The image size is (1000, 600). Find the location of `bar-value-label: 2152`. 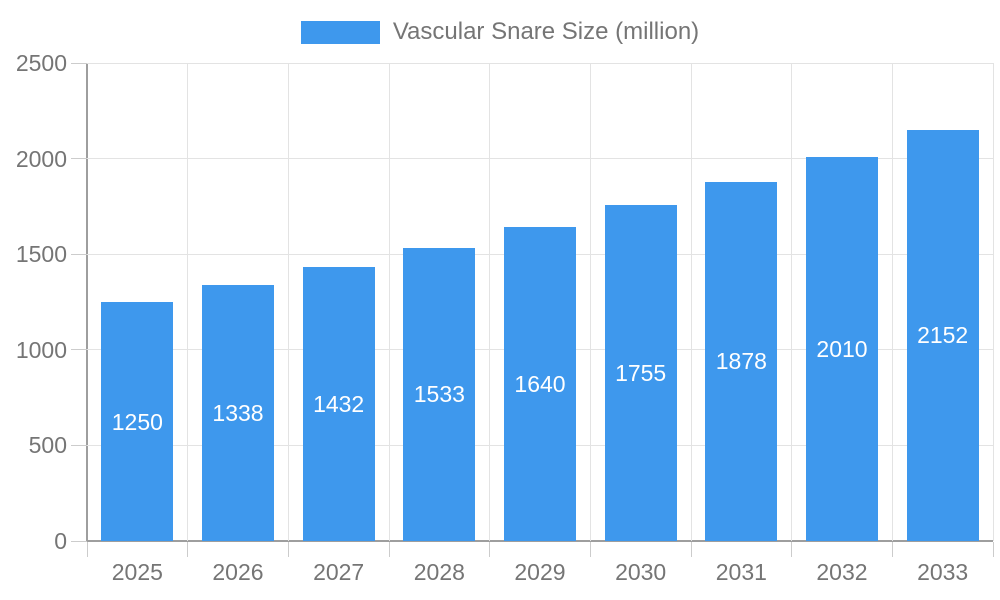

bar-value-label: 2152 is located at coordinates (943, 335).